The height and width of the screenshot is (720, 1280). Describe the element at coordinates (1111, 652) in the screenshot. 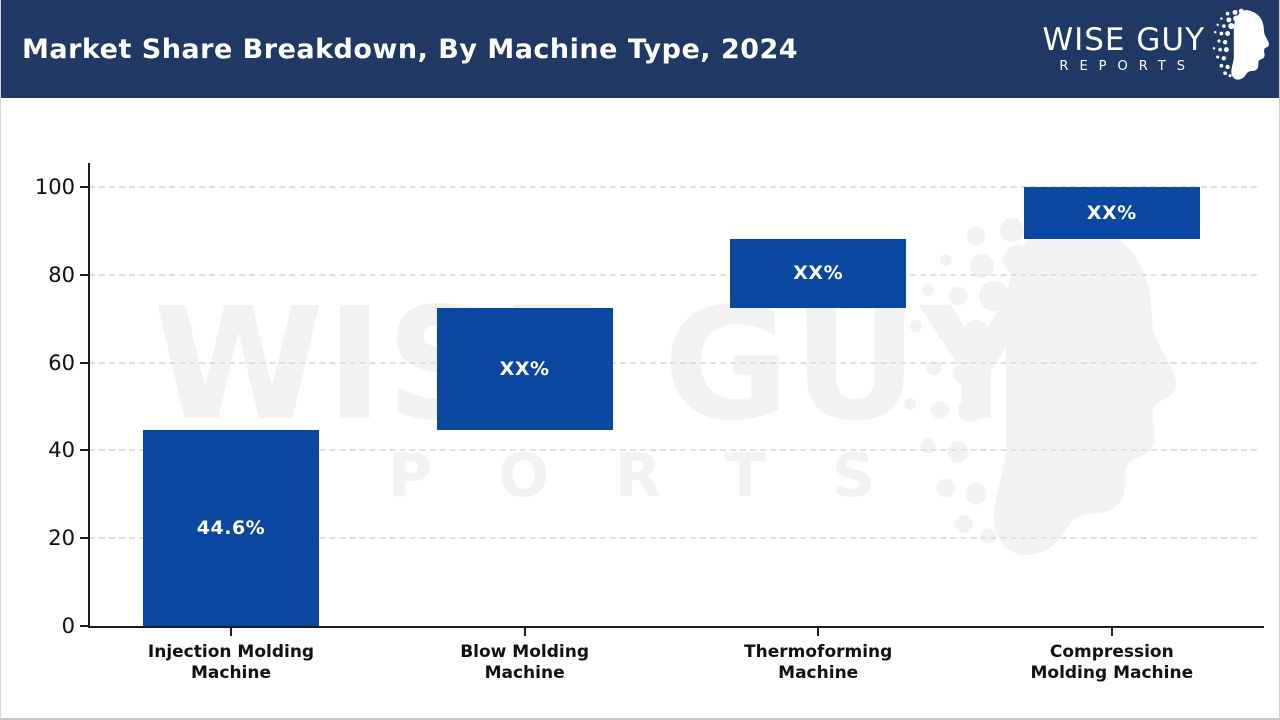

I see `x-category-label-line: Compression` at that location.